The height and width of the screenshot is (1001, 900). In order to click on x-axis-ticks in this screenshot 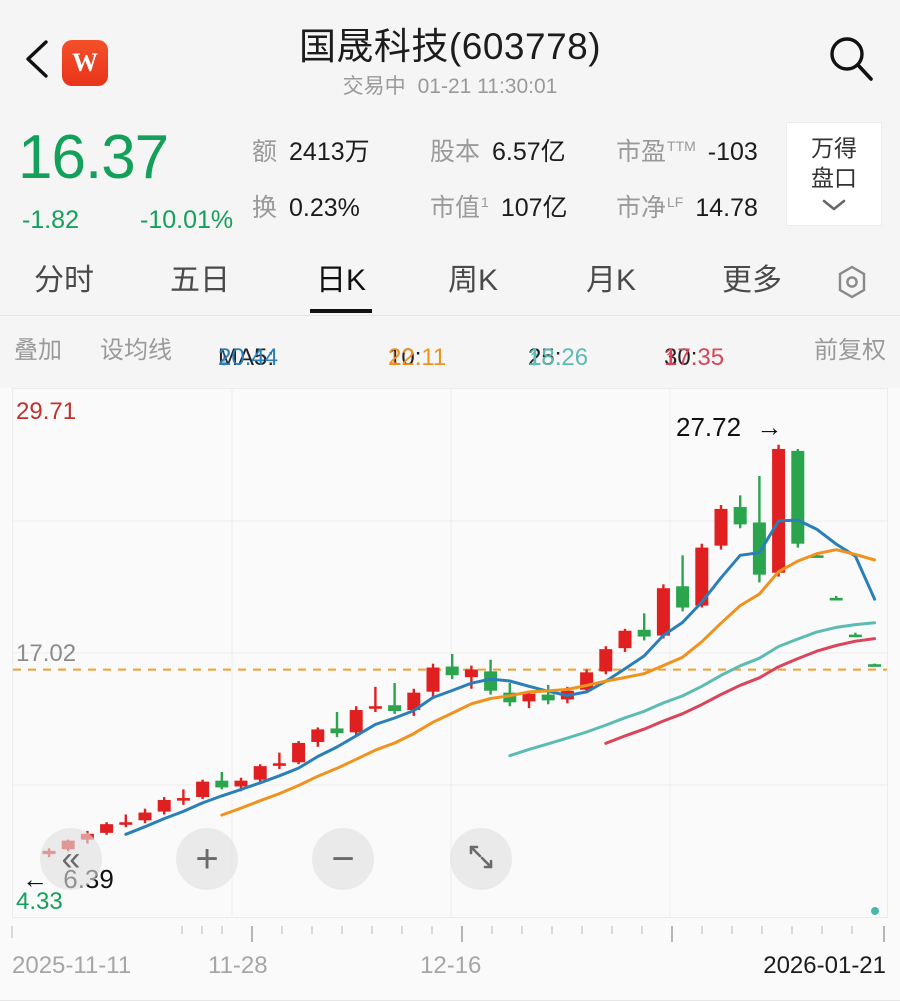, I will do `click(448, 934)`.